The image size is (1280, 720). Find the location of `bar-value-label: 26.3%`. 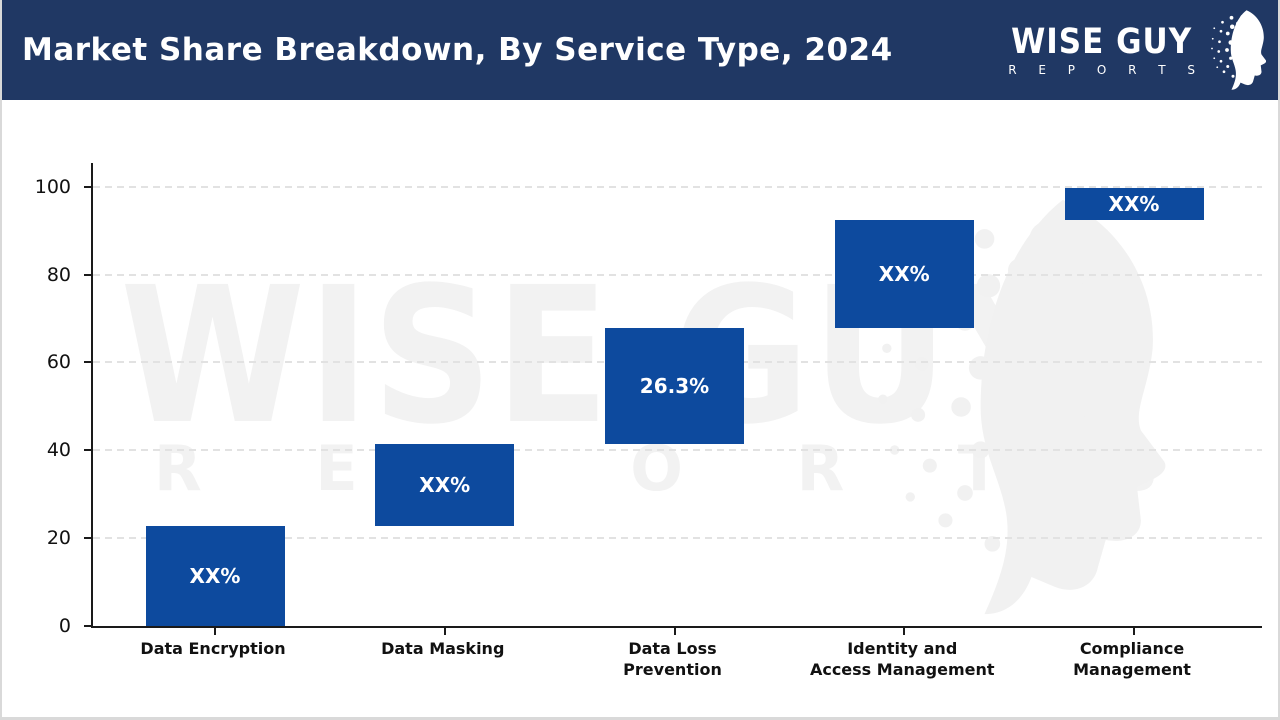

bar-value-label: 26.3% is located at coordinates (674, 385).